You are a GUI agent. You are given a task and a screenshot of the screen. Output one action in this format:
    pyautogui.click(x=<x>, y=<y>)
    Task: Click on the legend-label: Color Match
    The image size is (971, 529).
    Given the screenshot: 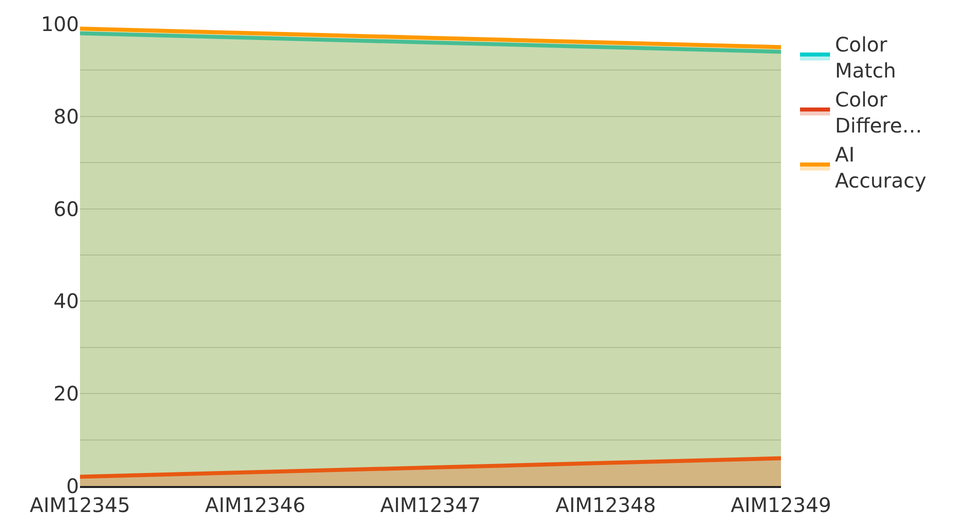 What is the action you would take?
    pyautogui.click(x=865, y=57)
    